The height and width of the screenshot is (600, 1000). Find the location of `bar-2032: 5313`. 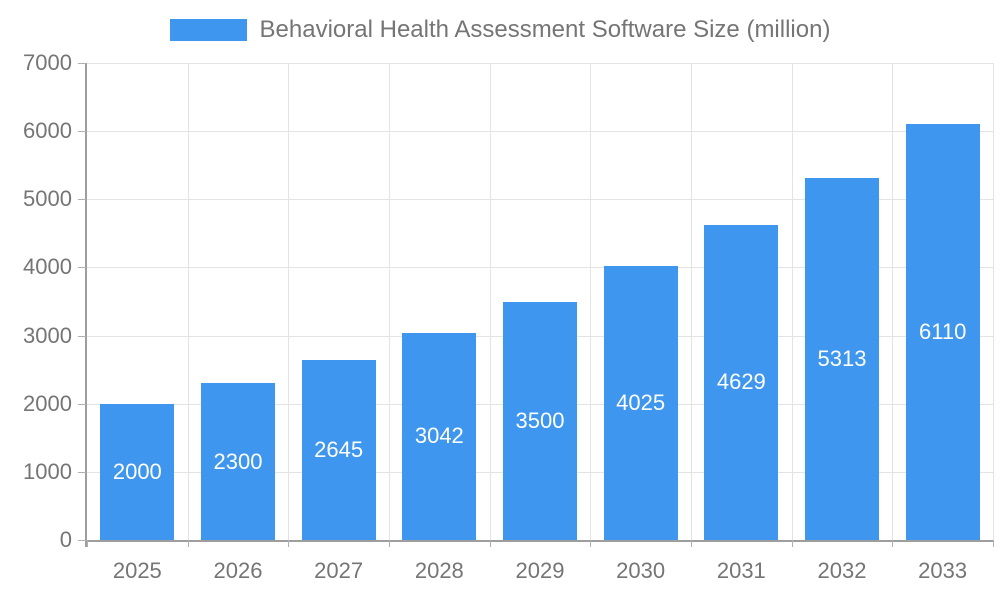

bar-2032: 5313 is located at coordinates (842, 358).